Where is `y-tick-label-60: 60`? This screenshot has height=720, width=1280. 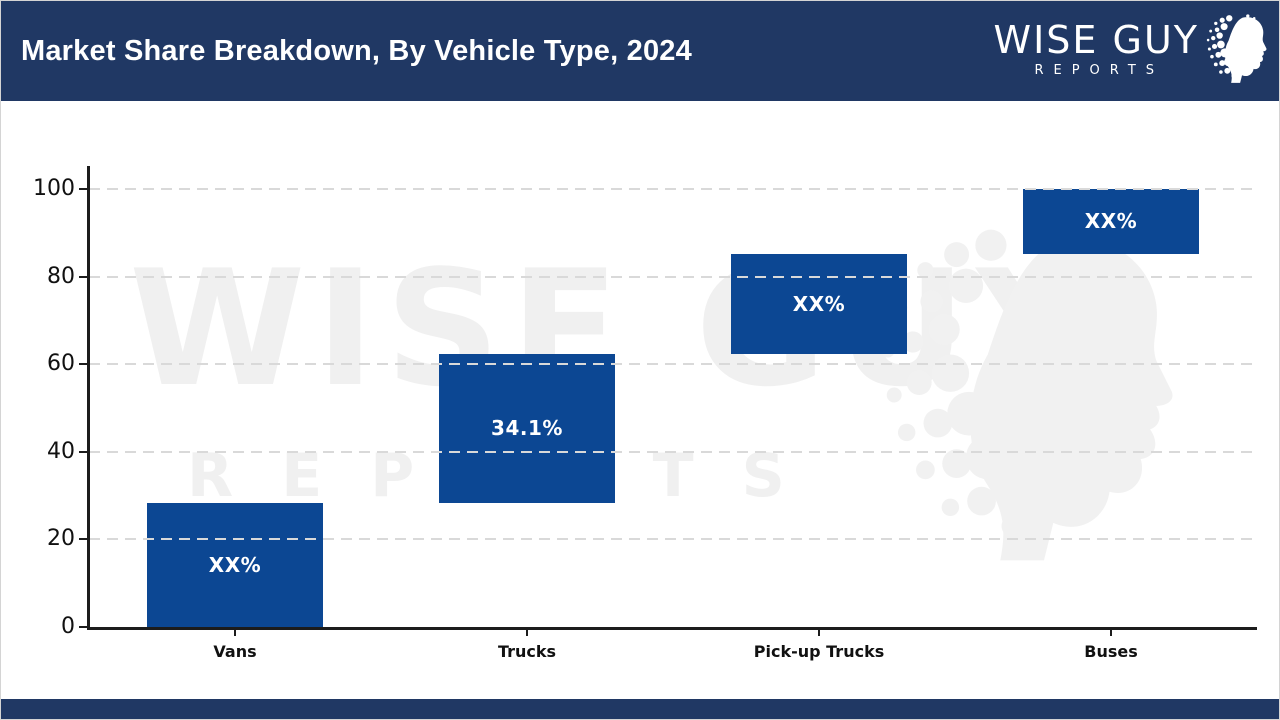 y-tick-label-60: 60 is located at coordinates (61, 364).